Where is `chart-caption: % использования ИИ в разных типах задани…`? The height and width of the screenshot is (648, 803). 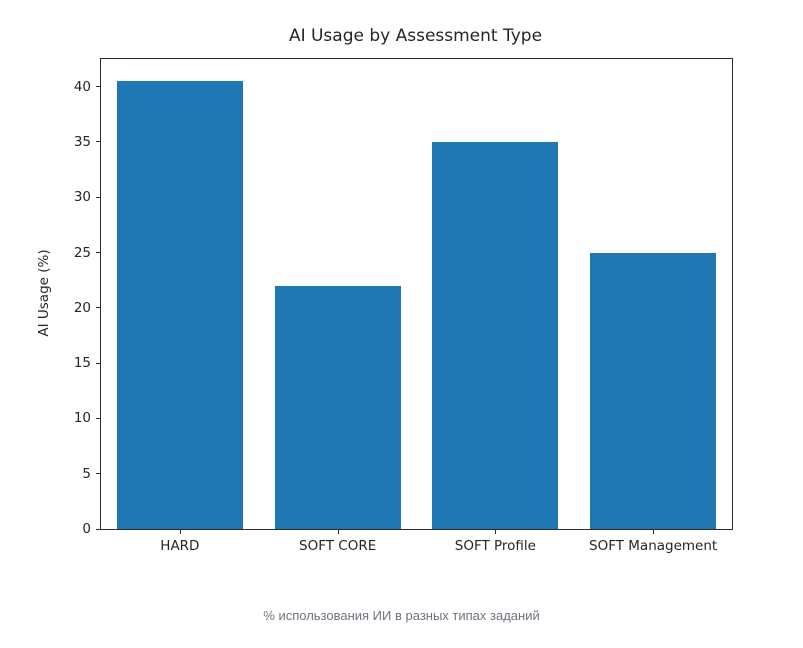
chart-caption: % использования ИИ в разных типах задани… is located at coordinates (401, 615).